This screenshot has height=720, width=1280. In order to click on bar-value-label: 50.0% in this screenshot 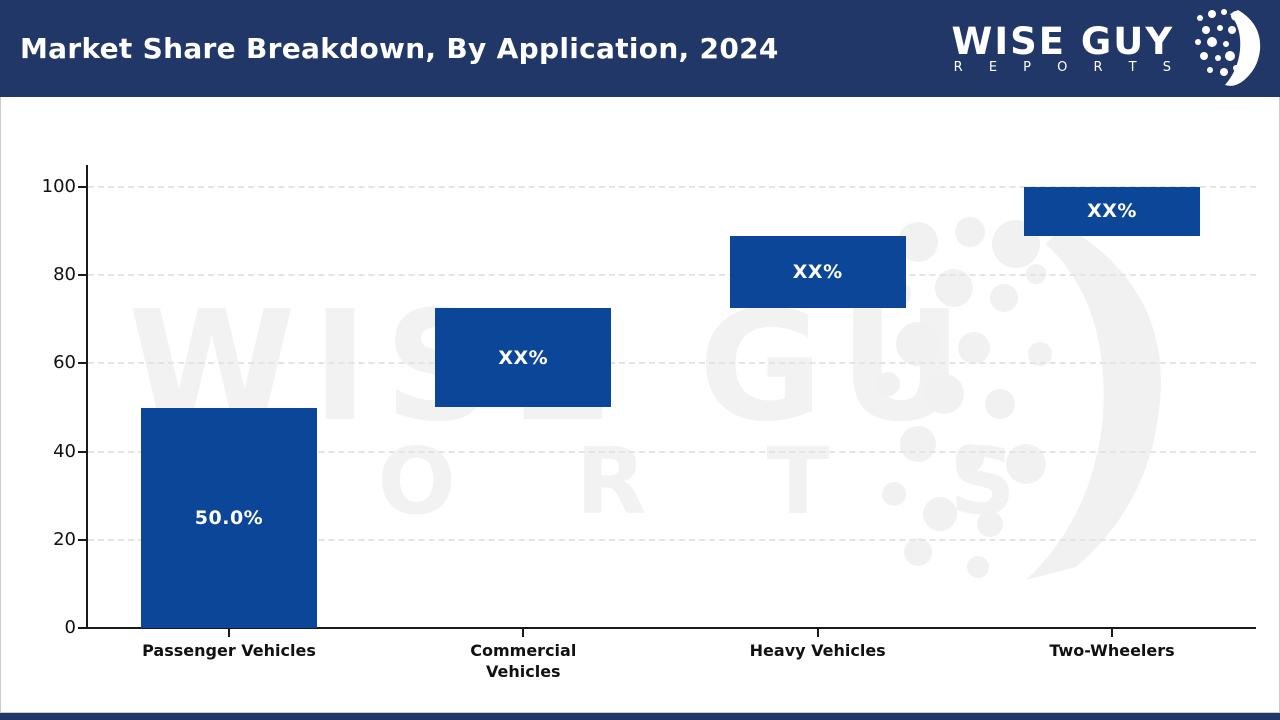, I will do `click(229, 517)`.